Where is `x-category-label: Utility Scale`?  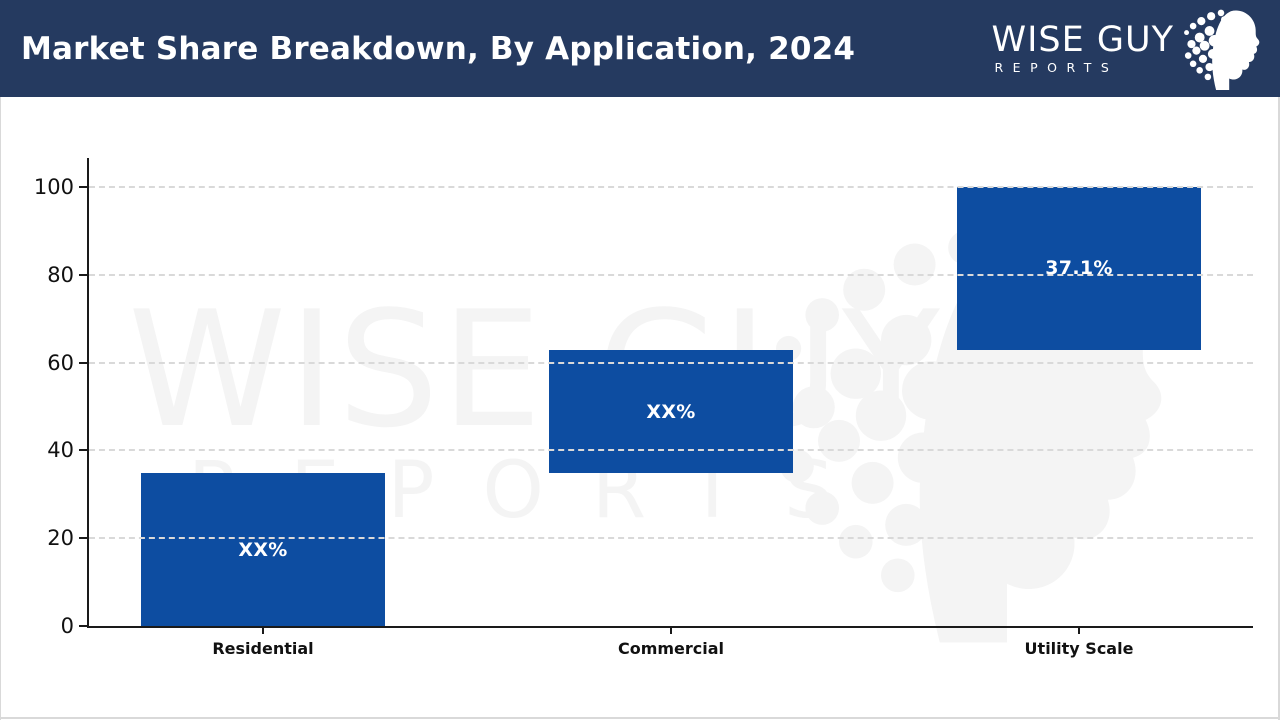 x-category-label: Utility Scale is located at coordinates (1079, 648).